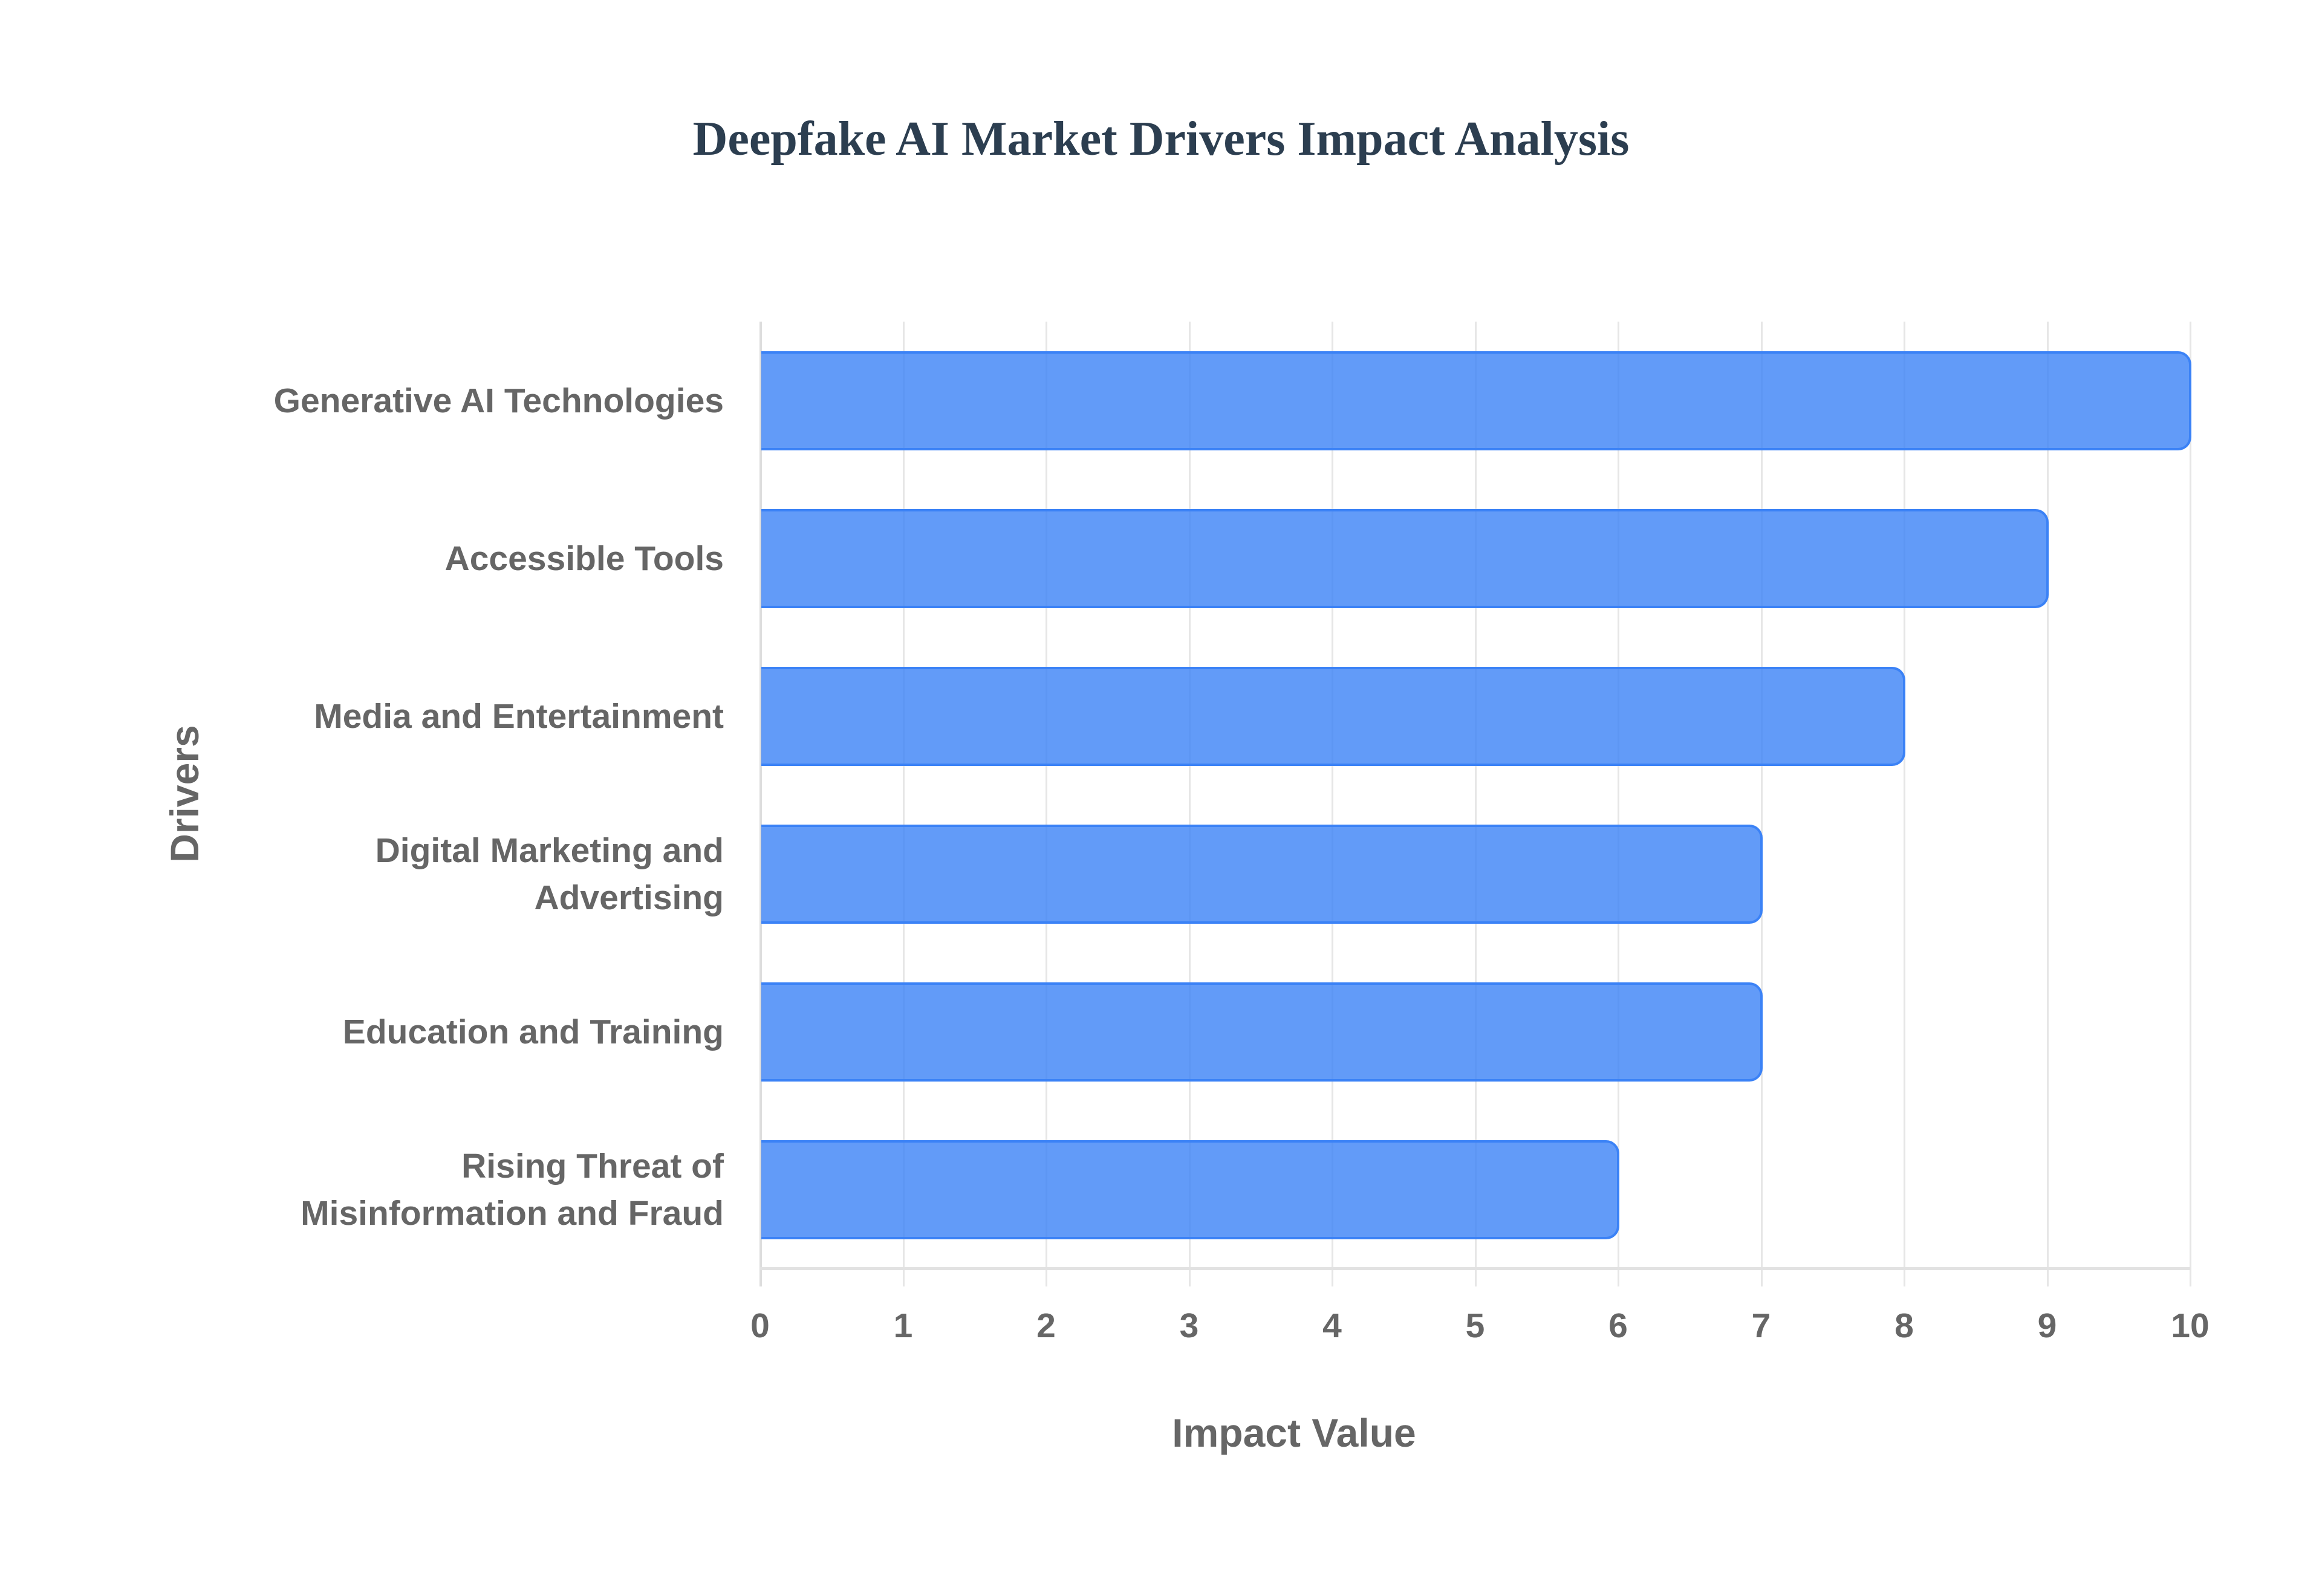 Image resolution: width=2322 pixels, height=1596 pixels. I want to click on x-tick-label: 3, so click(1189, 1325).